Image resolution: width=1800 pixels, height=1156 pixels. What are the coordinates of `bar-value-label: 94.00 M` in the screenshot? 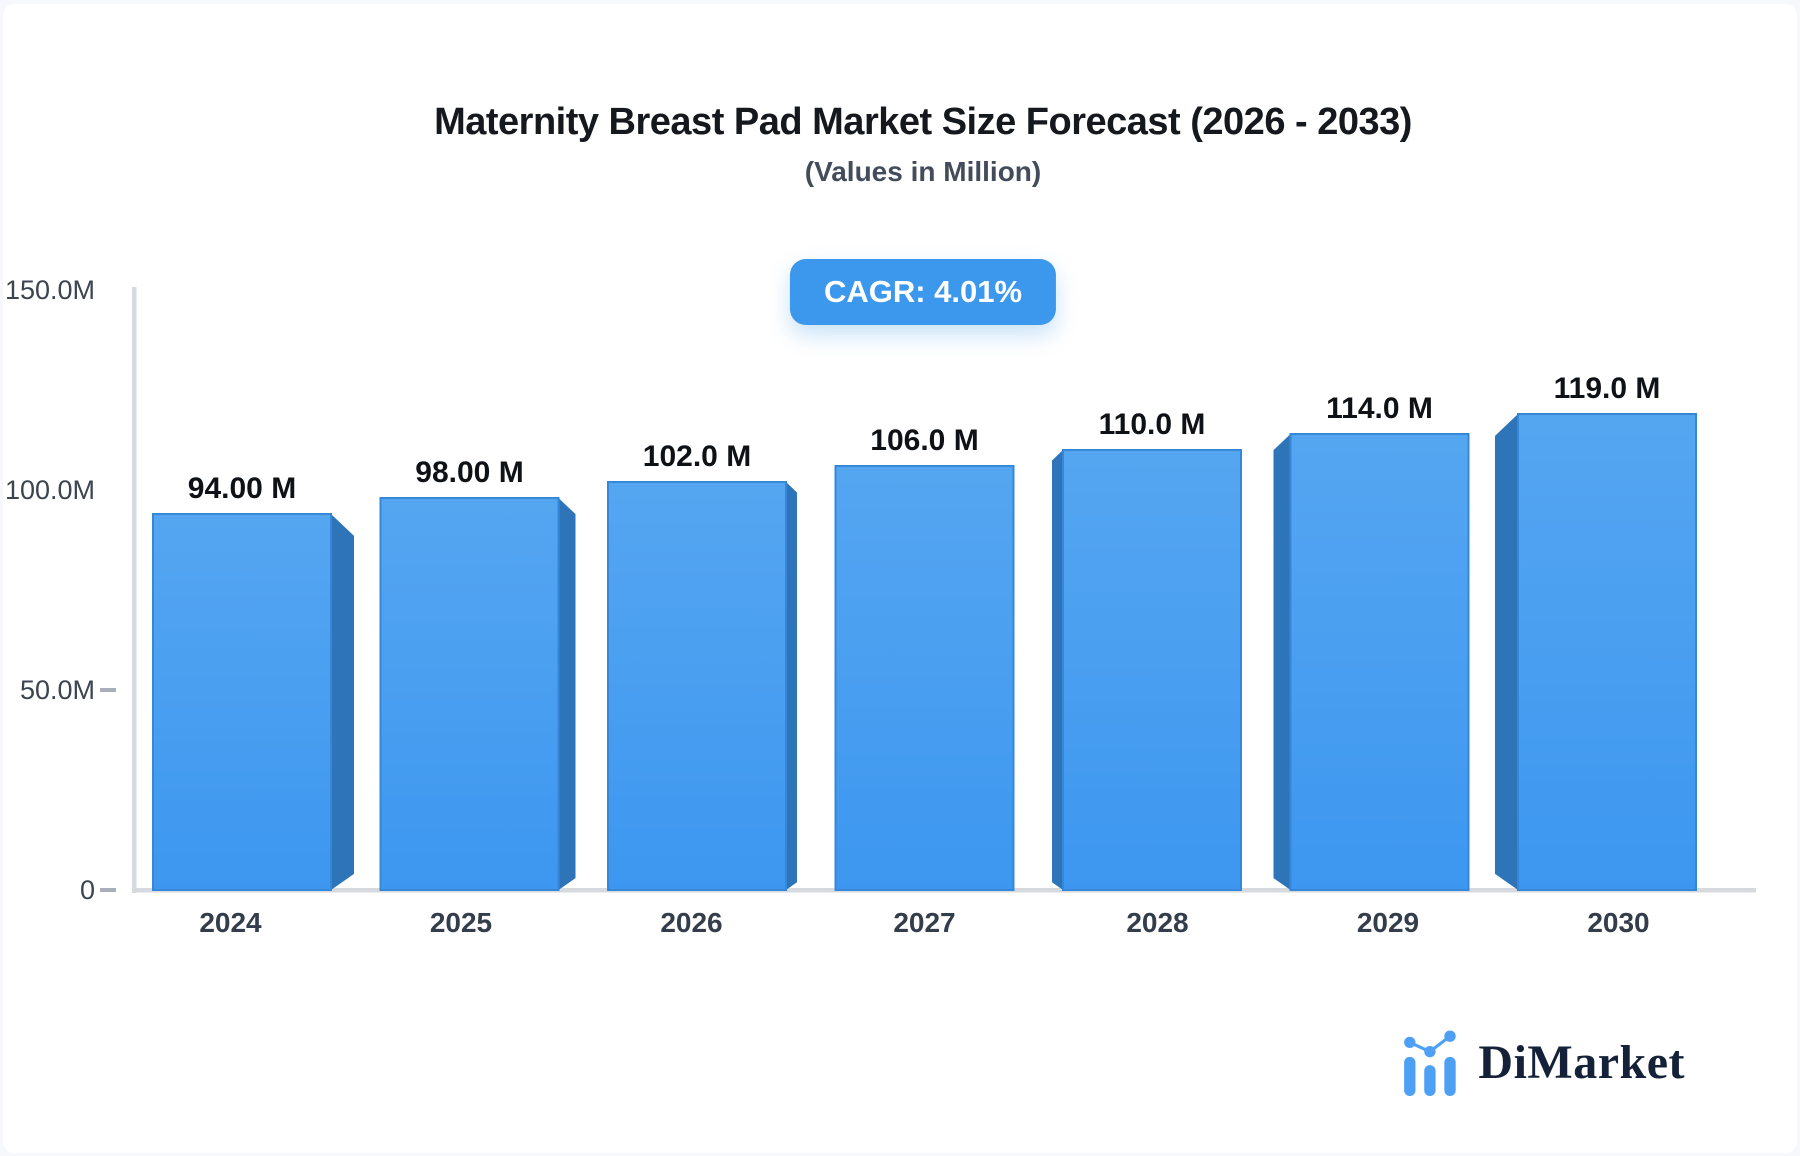 It's located at (242, 488).